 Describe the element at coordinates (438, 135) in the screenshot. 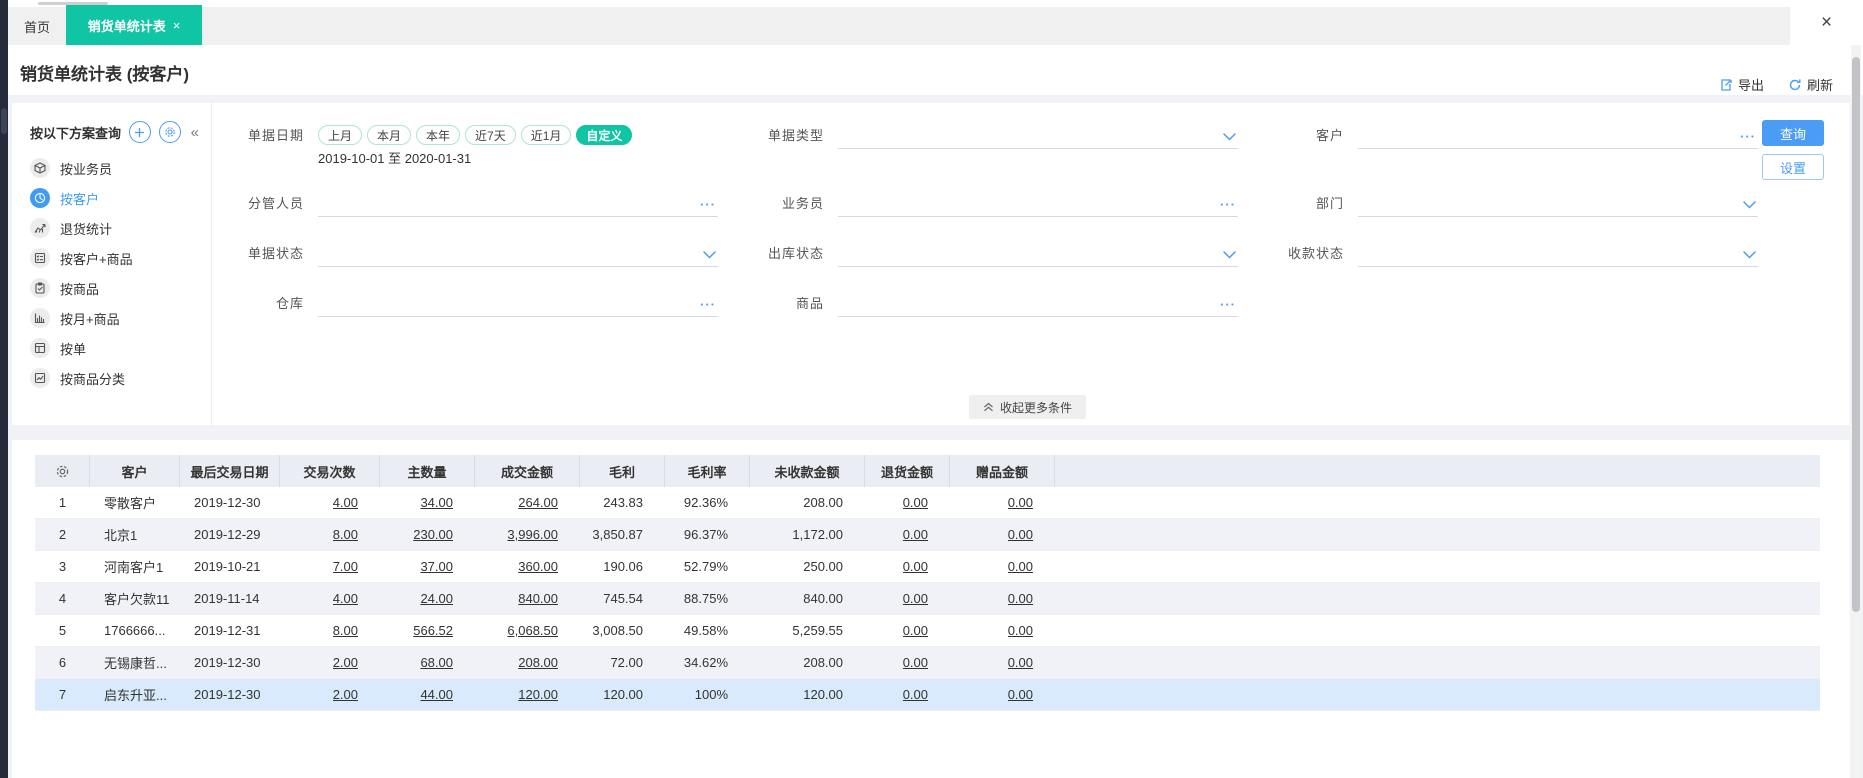

I see `date-preset-this-year: 本年` at that location.